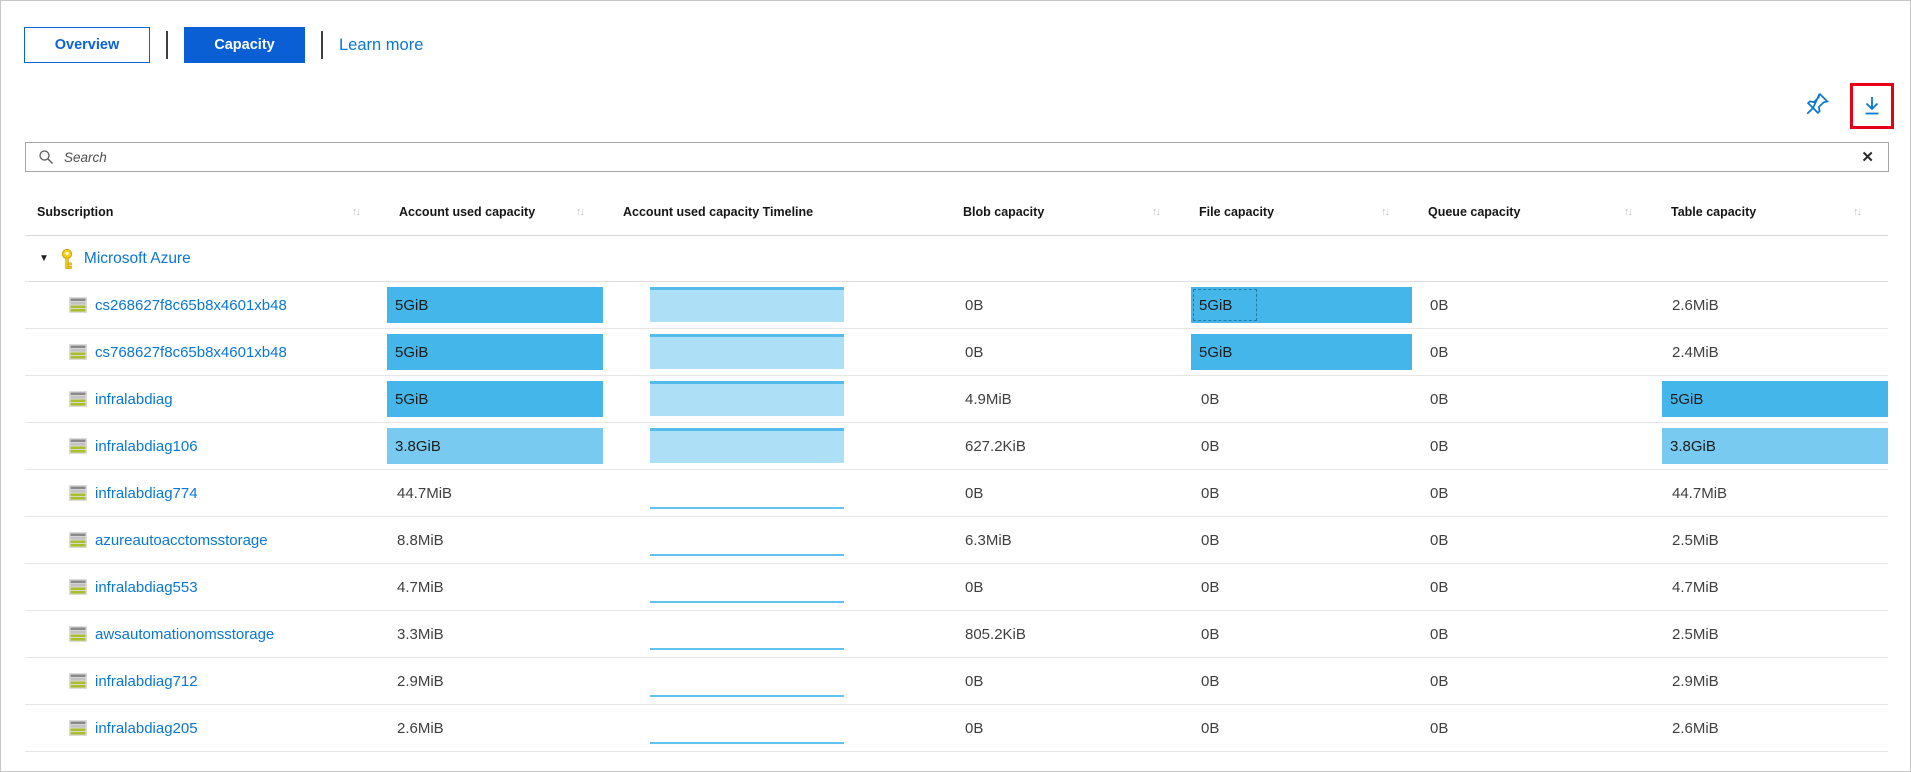 This screenshot has width=1911, height=772. Describe the element at coordinates (420, 681) in the screenshot. I see `account-used-capacity-cell: 2.9MiB` at that location.